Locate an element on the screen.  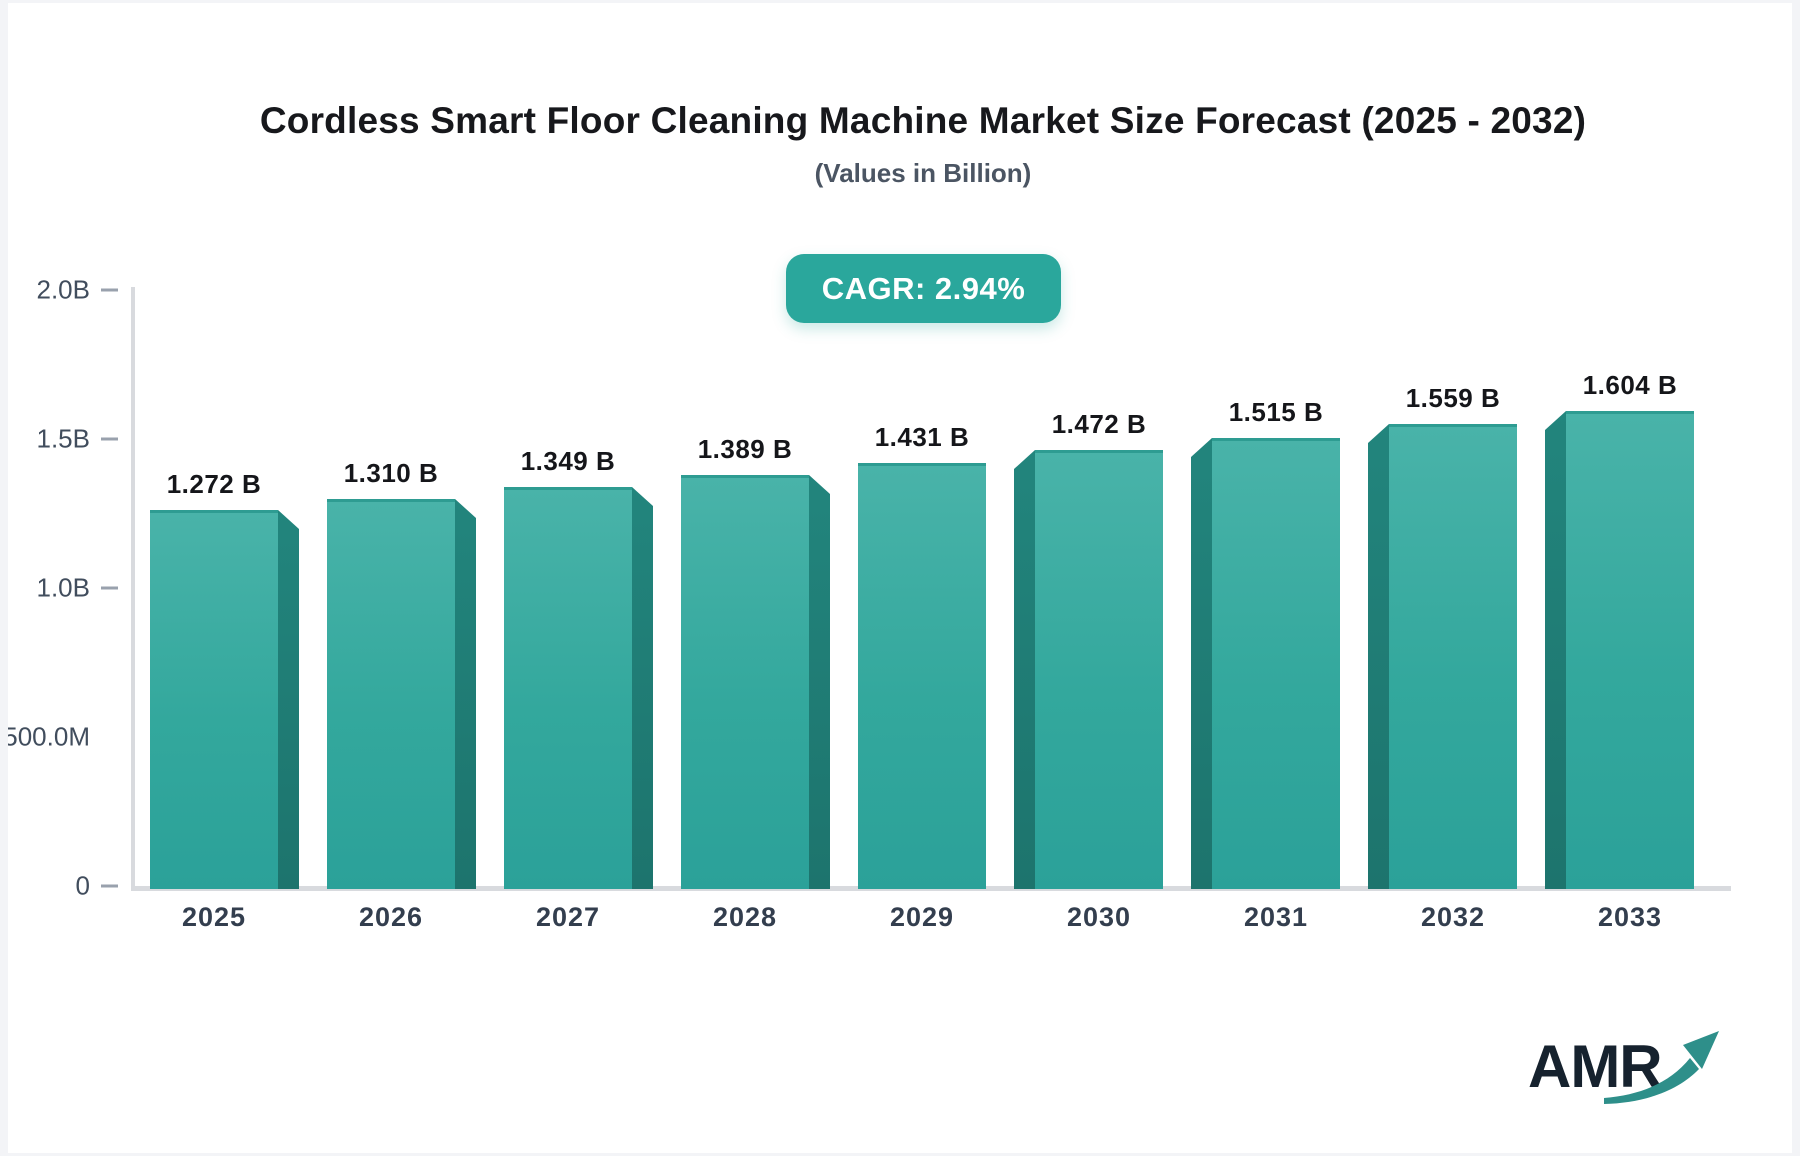
bar-2025 is located at coordinates (214, 699).